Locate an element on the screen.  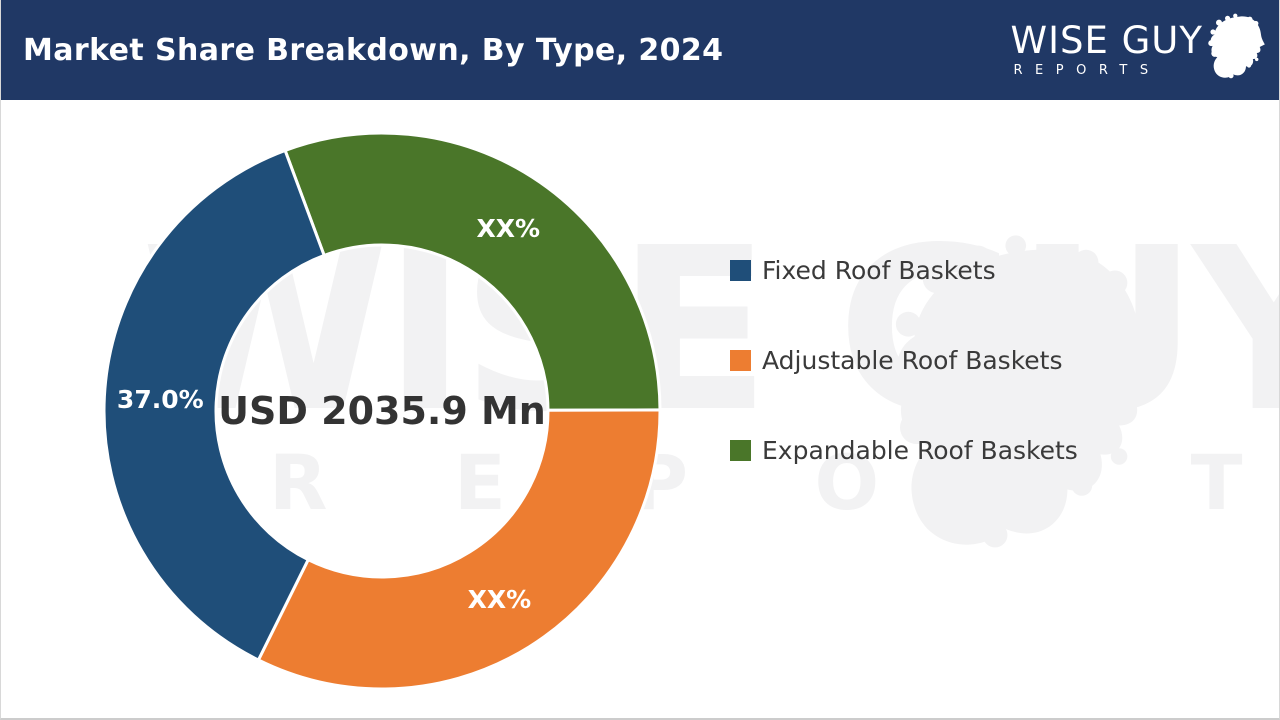
wise-guy-logo: WISE GUY REPORTS is located at coordinates (1139, 50).